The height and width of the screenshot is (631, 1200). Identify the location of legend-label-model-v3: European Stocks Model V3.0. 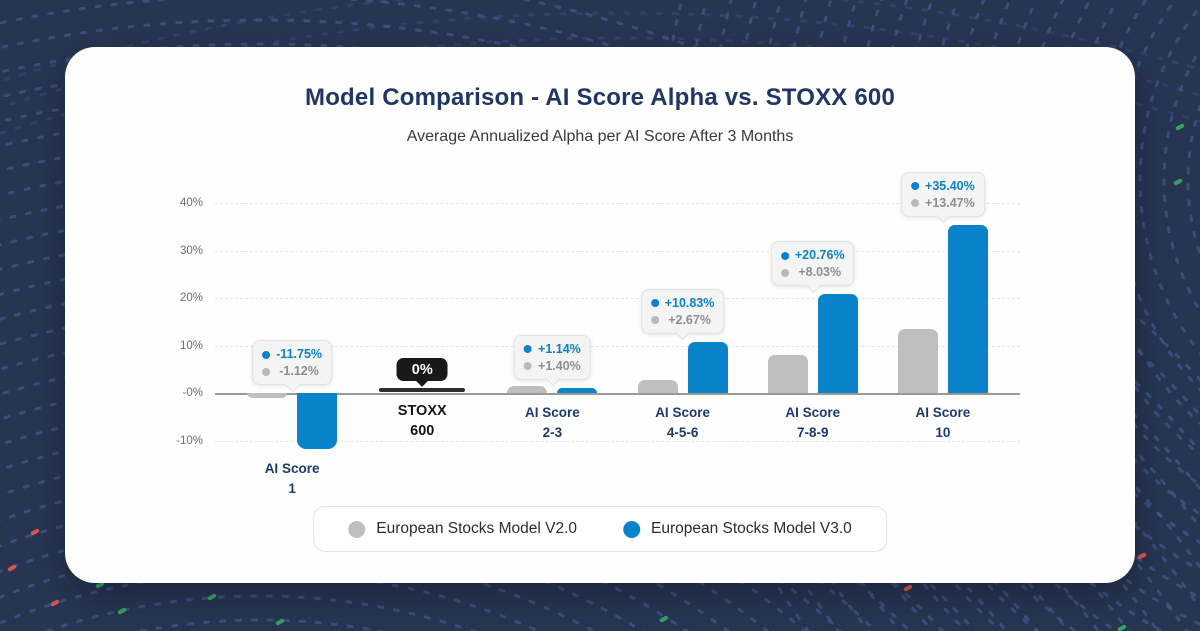
(751, 528).